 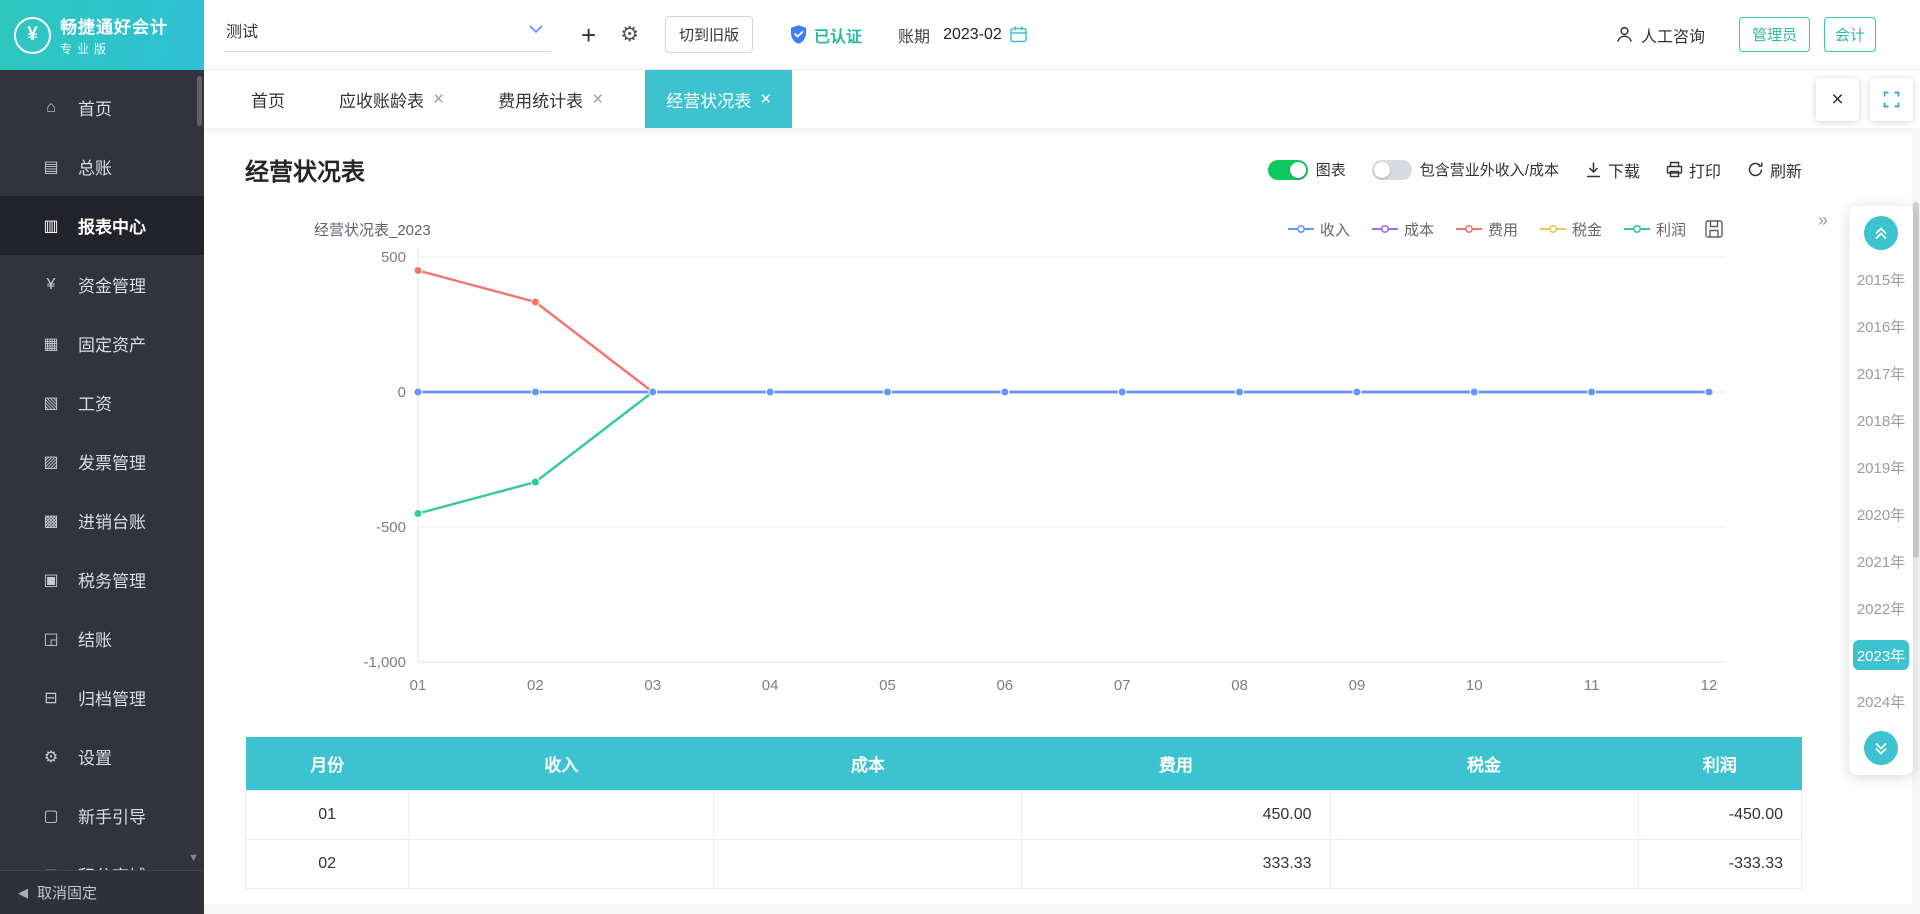 I want to click on account-set-value: 测试, so click(x=242, y=32).